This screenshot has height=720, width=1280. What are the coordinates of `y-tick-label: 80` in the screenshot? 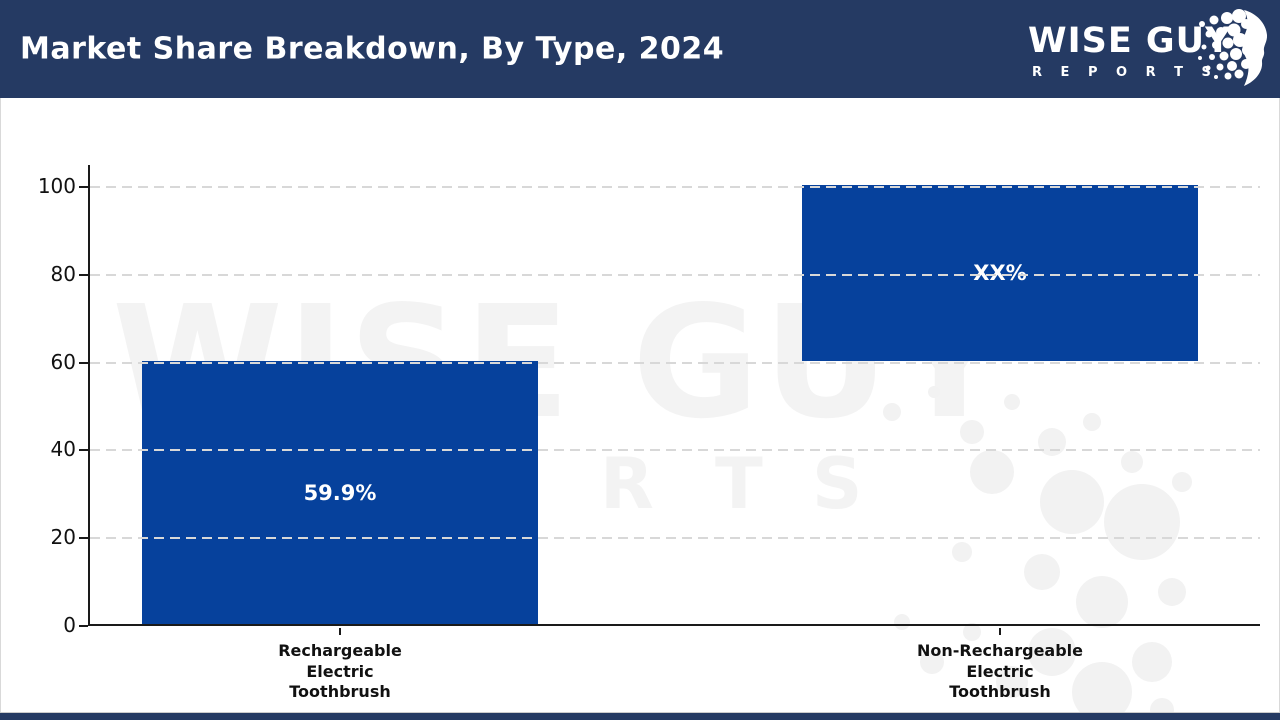 It's located at (63, 273).